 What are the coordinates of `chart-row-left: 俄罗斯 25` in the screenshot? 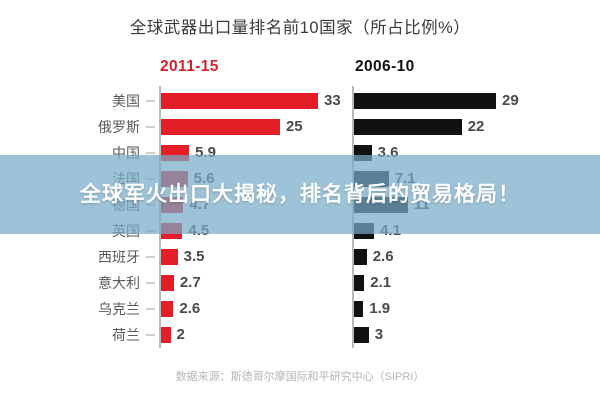 It's located at (170, 127).